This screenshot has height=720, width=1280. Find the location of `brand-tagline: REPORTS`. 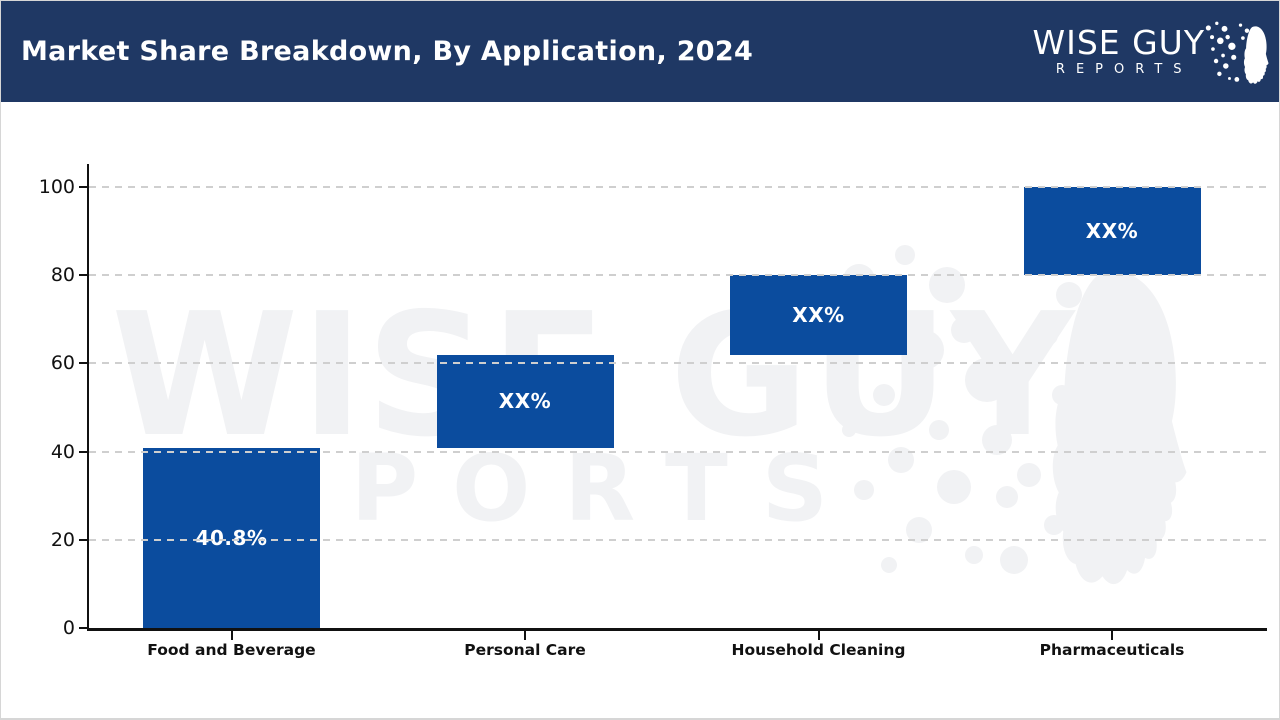

brand-tagline: REPORTS is located at coordinates (1124, 69).